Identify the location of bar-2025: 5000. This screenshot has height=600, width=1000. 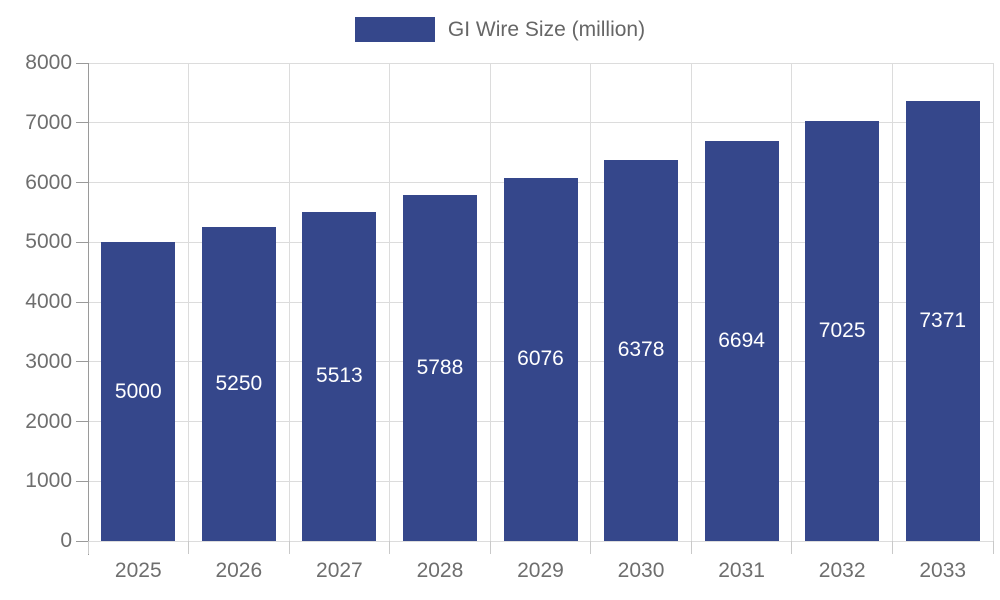
(138, 391).